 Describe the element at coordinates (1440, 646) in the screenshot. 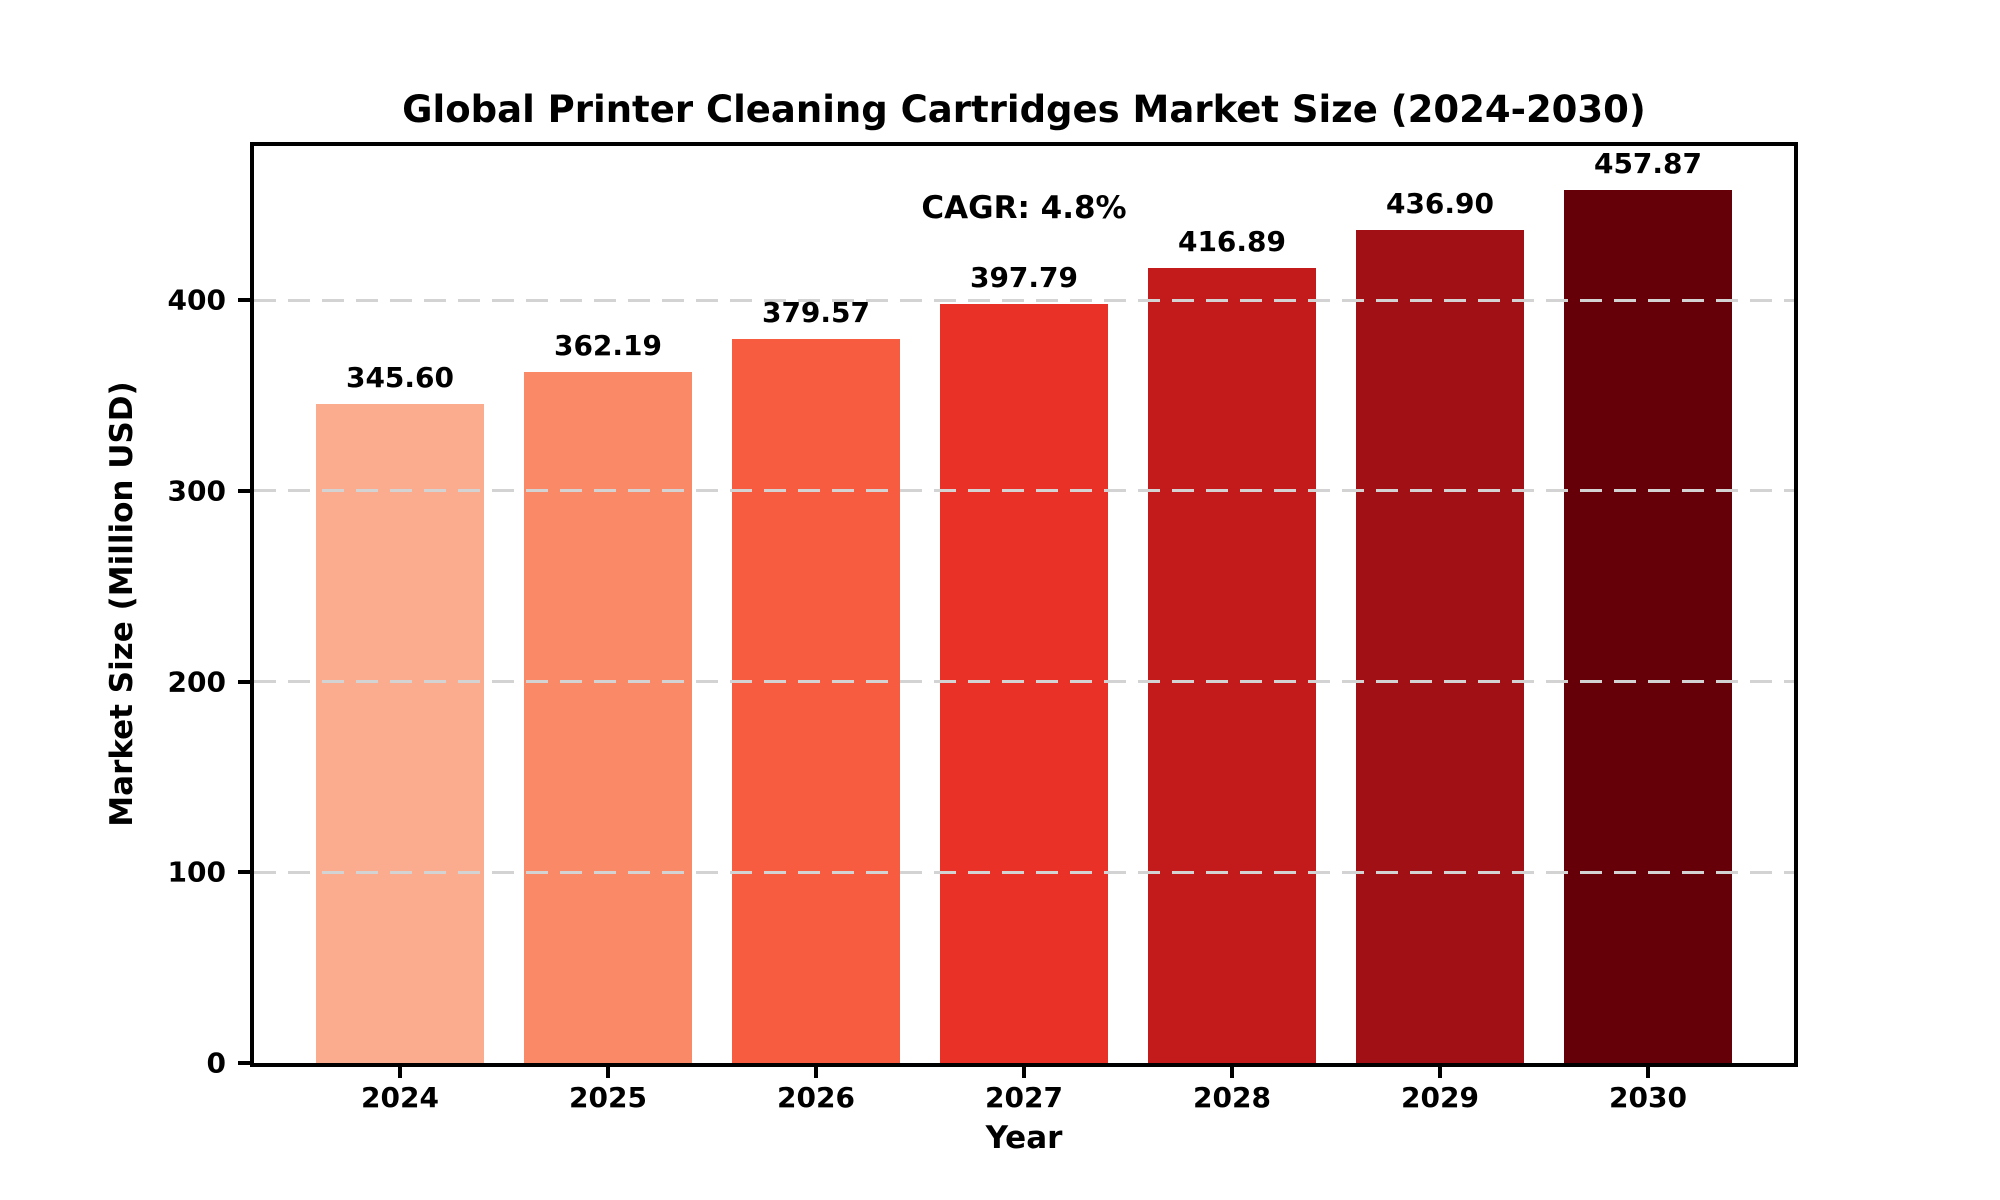

I see `bar-2029` at that location.